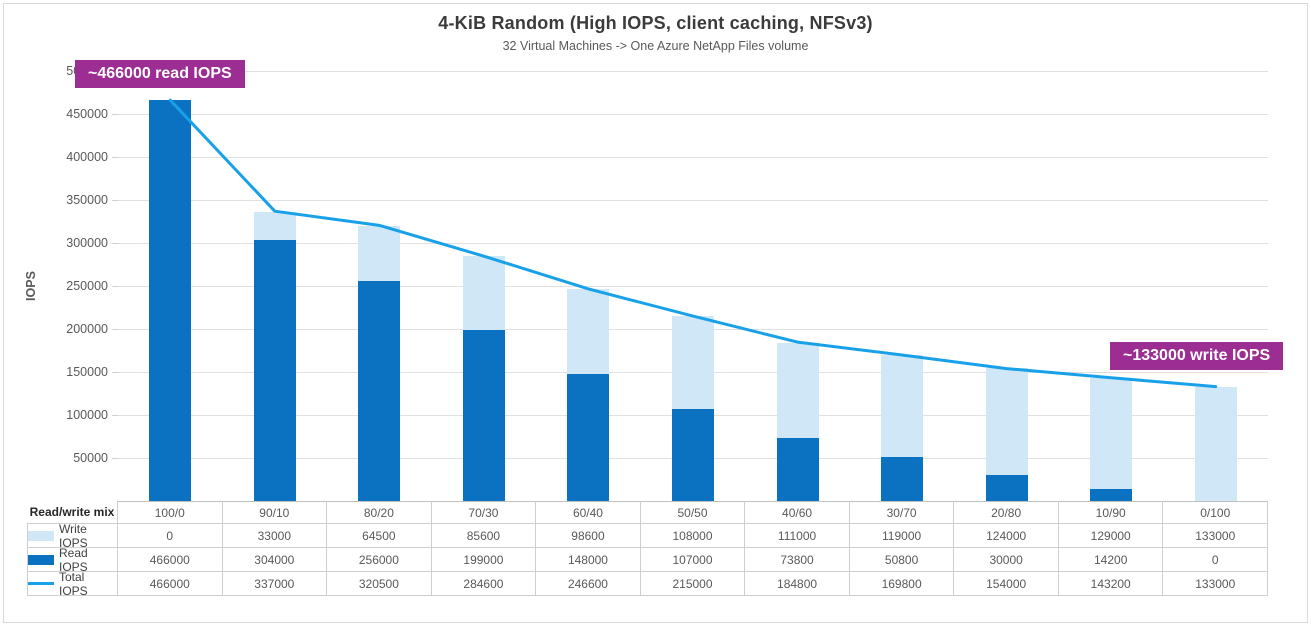 This screenshot has width=1311, height=626. Describe the element at coordinates (90, 458) in the screenshot. I see `y-tick-label: 50000` at that location.